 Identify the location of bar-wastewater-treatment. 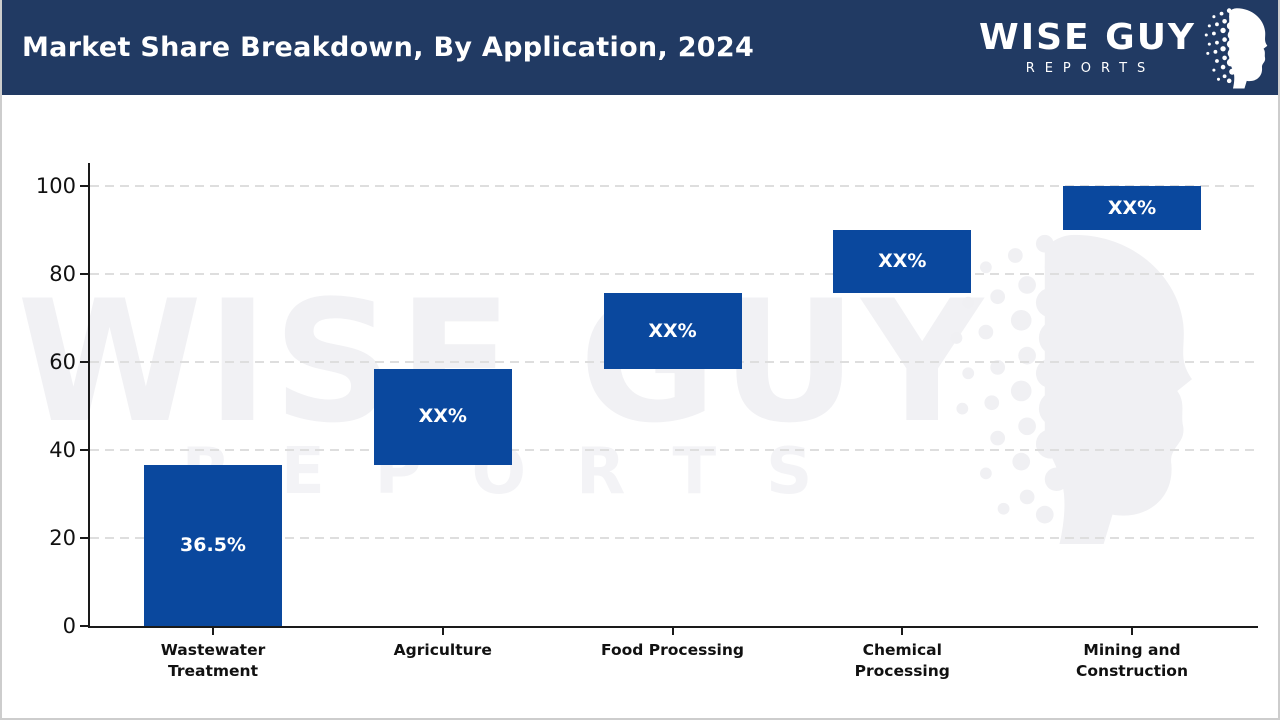
(213, 545).